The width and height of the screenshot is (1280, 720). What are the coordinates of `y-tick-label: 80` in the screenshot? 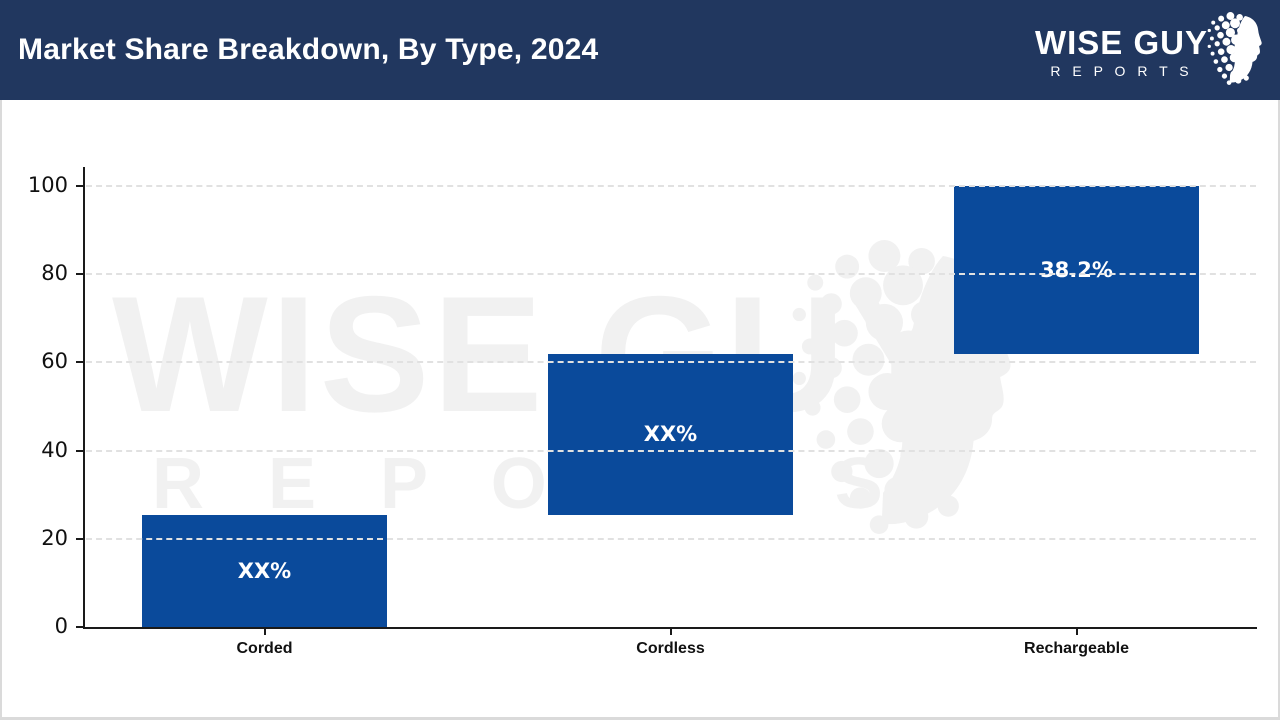 It's located at (54, 273).